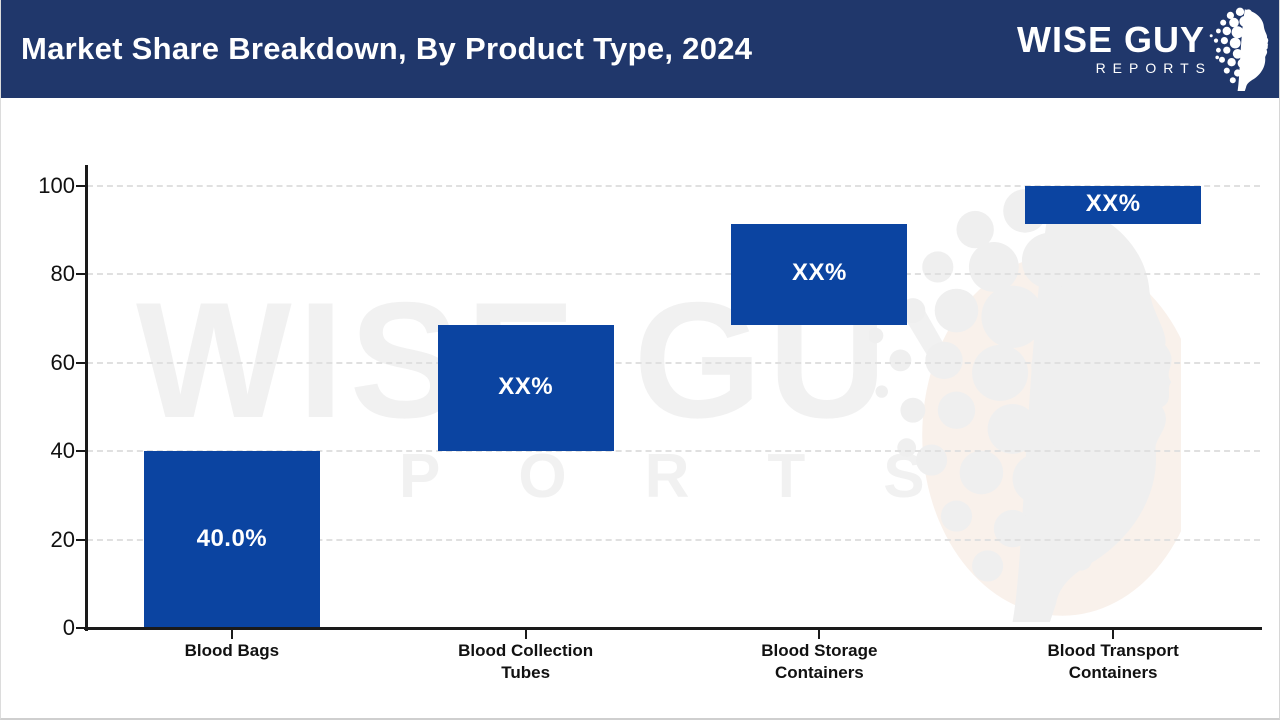 The height and width of the screenshot is (720, 1280). I want to click on x-axis-ticklabel: Blood Storage Containers, so click(819, 661).